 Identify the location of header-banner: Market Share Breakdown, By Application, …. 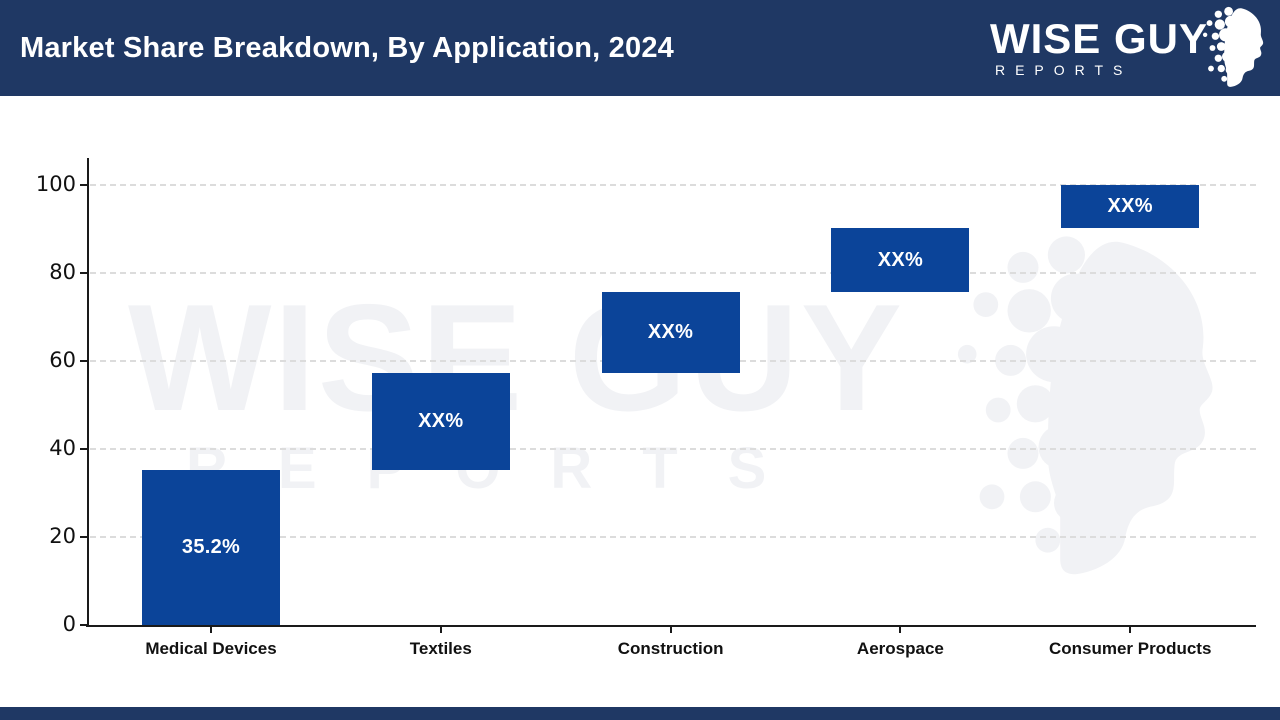
(640, 48).